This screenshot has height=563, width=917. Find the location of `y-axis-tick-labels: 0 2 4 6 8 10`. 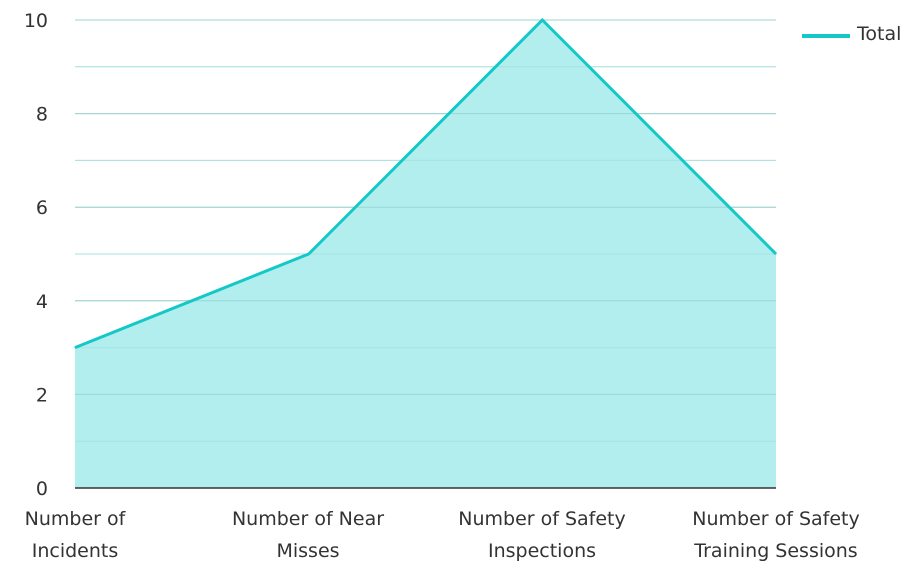

y-axis-tick-labels: 0 2 4 6 8 10 is located at coordinates (36, 255).